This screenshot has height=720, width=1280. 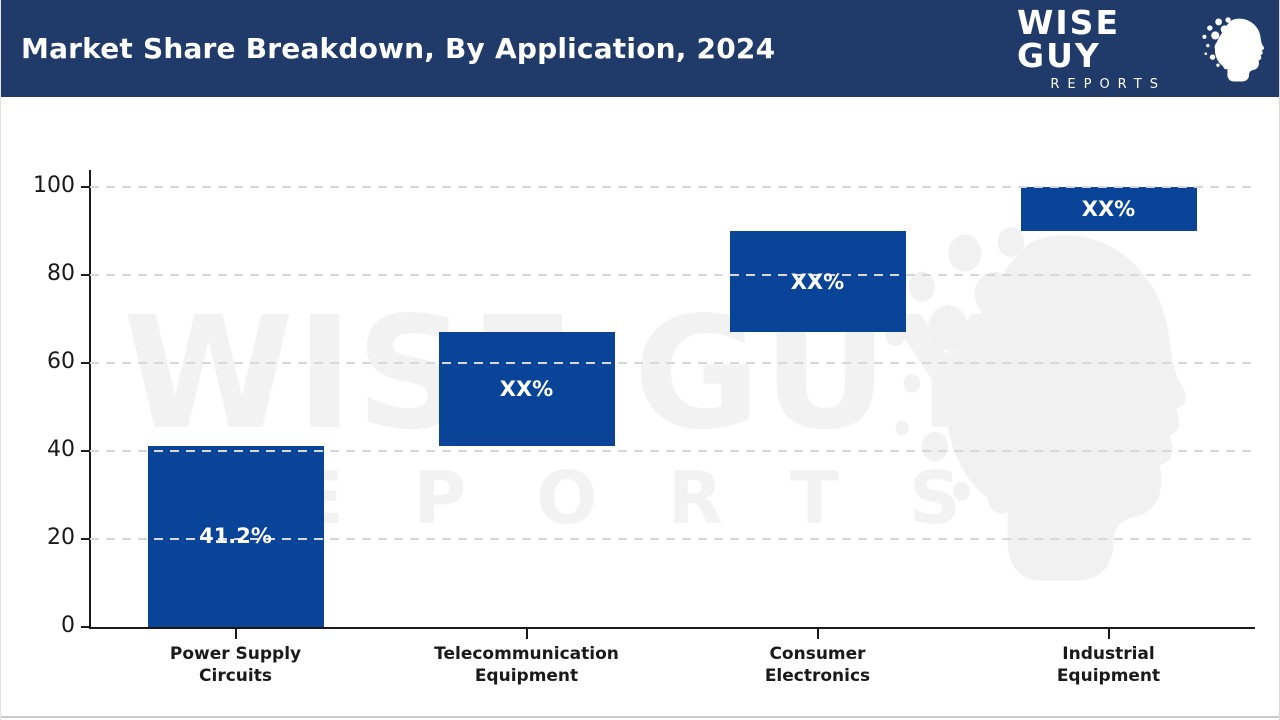 What do you see at coordinates (526, 654) in the screenshot?
I see `x-category-label-line: Telecommunication` at bounding box center [526, 654].